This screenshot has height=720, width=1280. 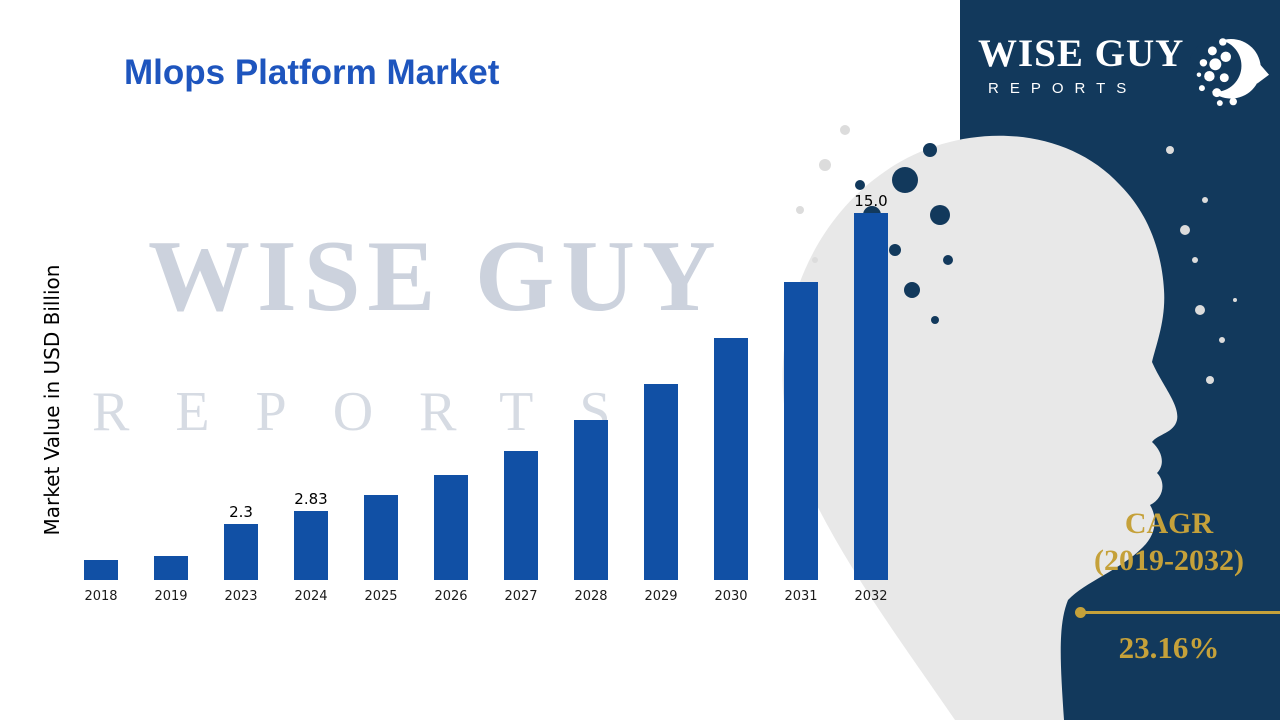 I want to click on x-tick-label: 2028, so click(x=591, y=596).